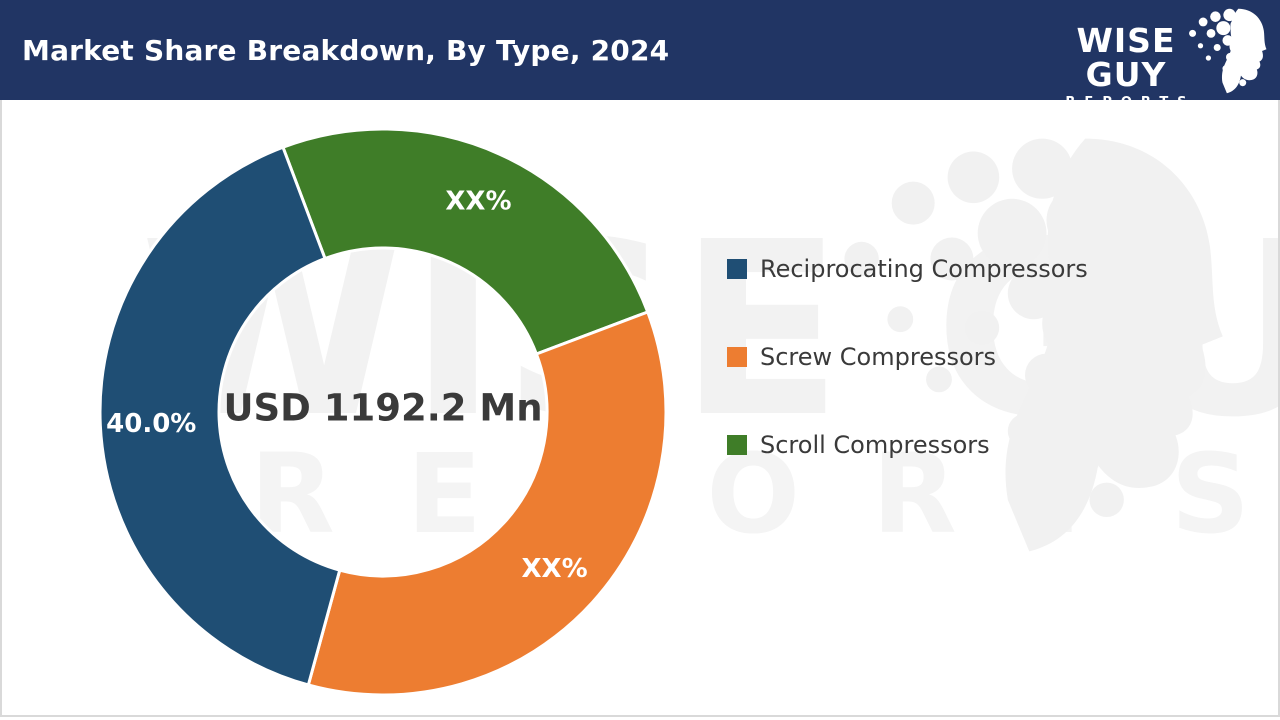  Describe the element at coordinates (875, 445) in the screenshot. I see `legend-label: Scroll Compressors` at that location.